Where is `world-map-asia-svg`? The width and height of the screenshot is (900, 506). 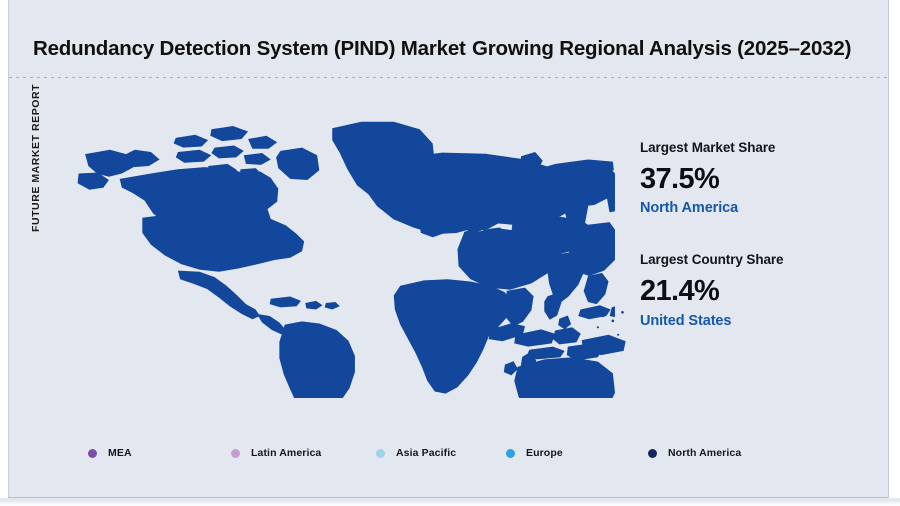
world-map-asia-svg is located at coordinates (494, 275).